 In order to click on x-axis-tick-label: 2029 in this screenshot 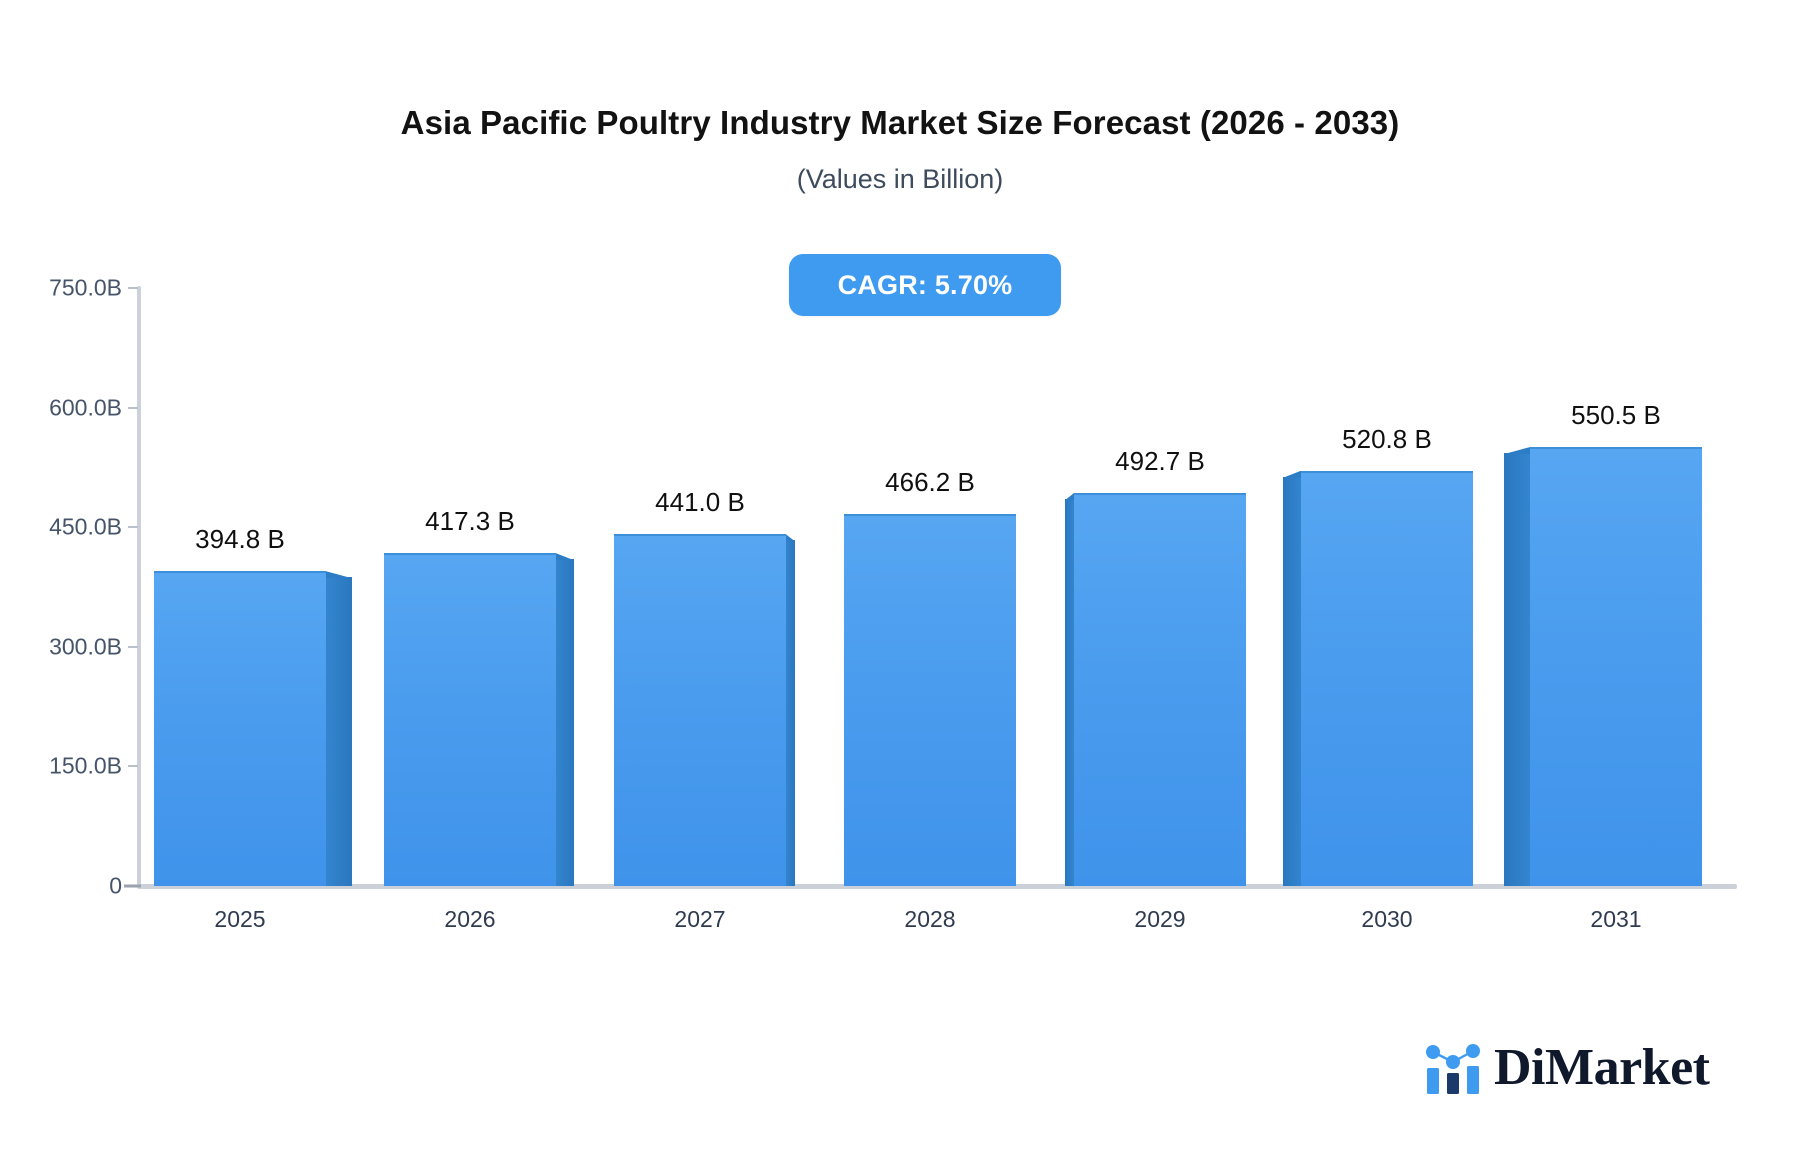, I will do `click(1160, 919)`.